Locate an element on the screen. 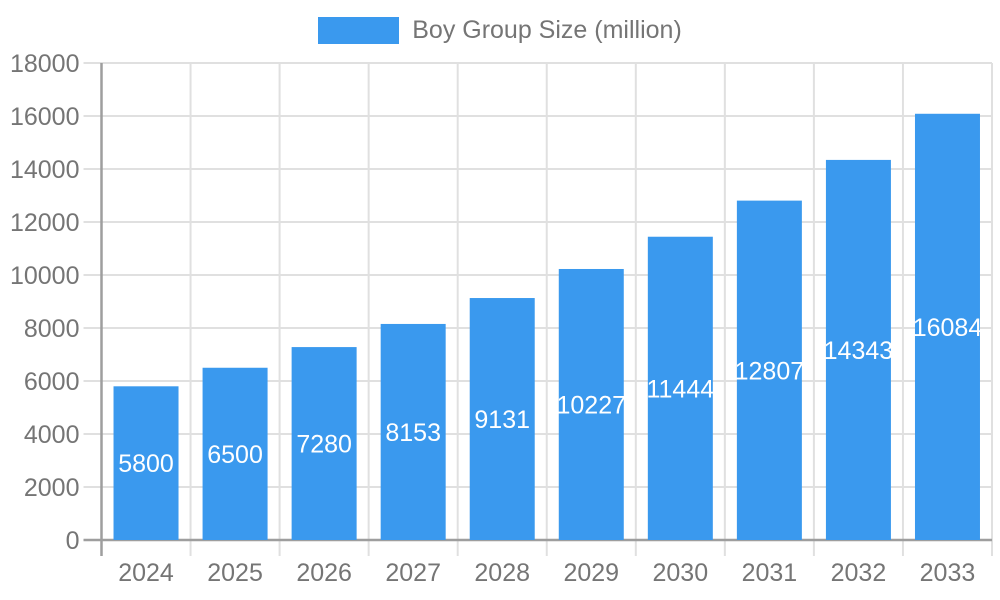 This screenshot has width=1000, height=600. legend-swatch is located at coordinates (359, 30).